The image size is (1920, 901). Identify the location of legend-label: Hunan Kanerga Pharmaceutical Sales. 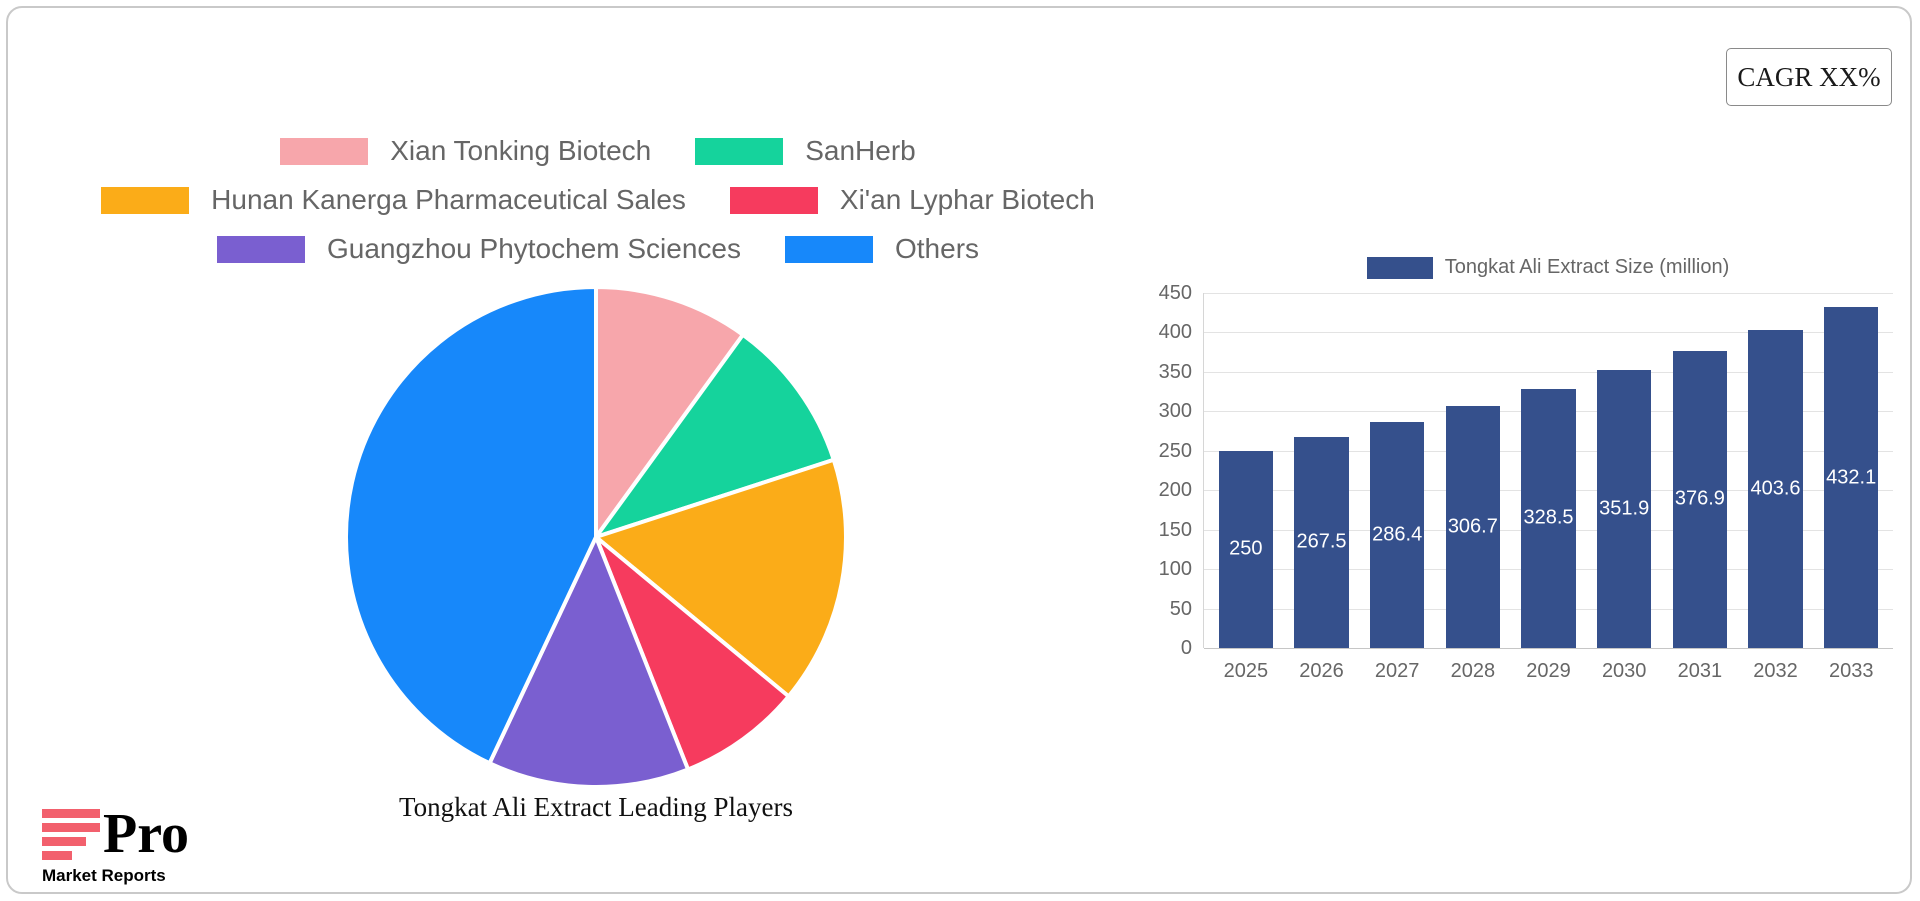
(448, 199).